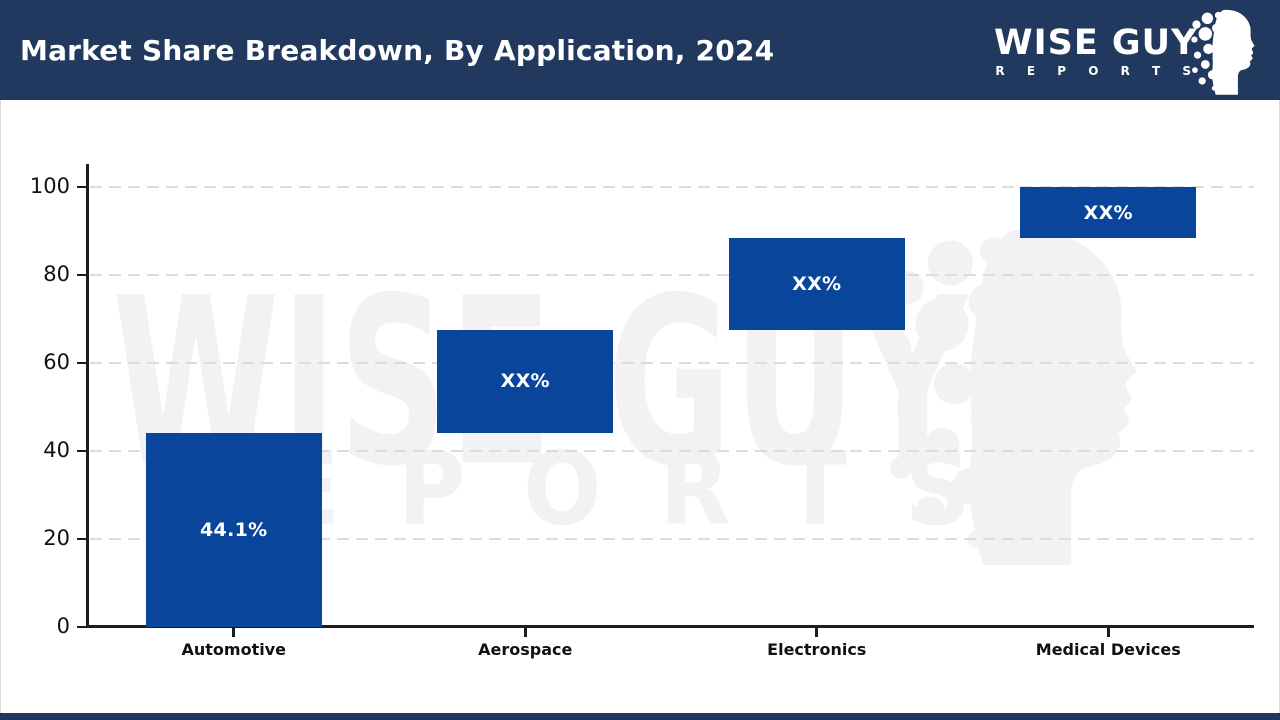 The width and height of the screenshot is (1280, 720). What do you see at coordinates (1223, 52) in the screenshot?
I see `dotted-face-icon` at bounding box center [1223, 52].